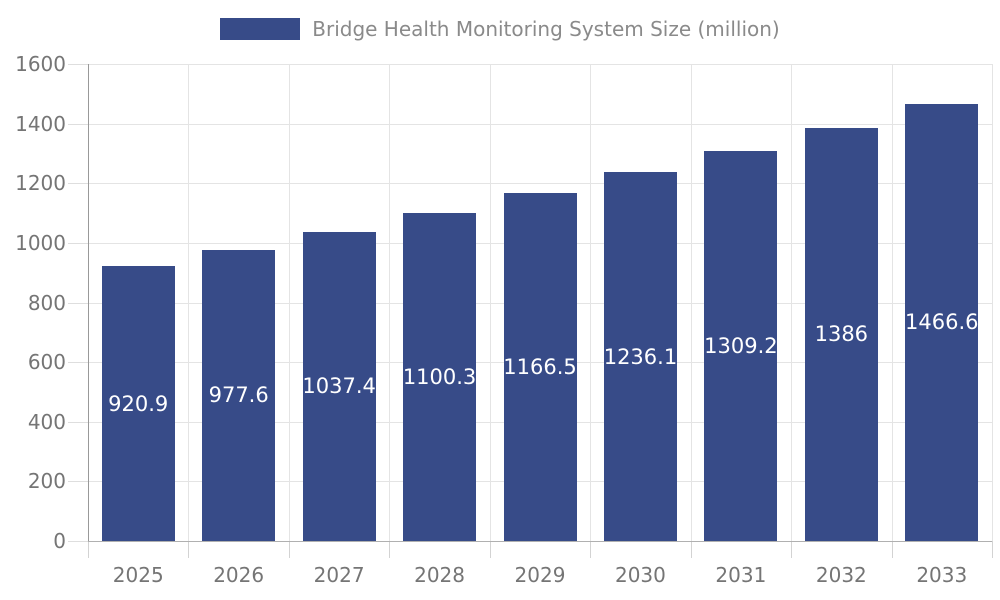 This screenshot has height=600, width=1000. I want to click on bar-value-label: 977.6, so click(238, 395).